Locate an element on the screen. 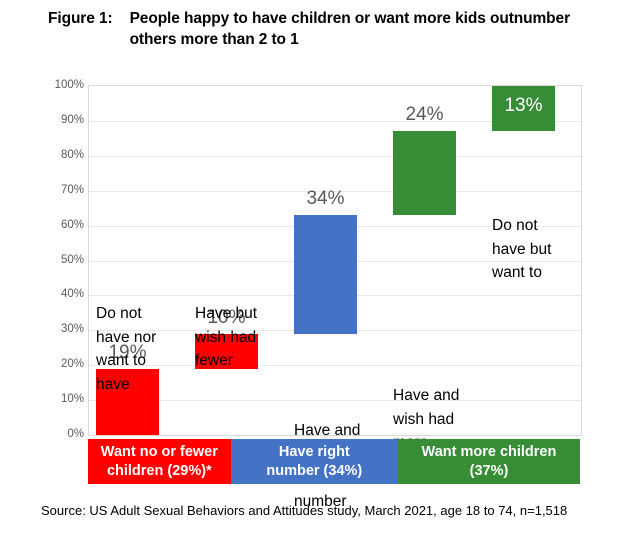  y-axis-tick-label: 100% is located at coordinates (69, 85).